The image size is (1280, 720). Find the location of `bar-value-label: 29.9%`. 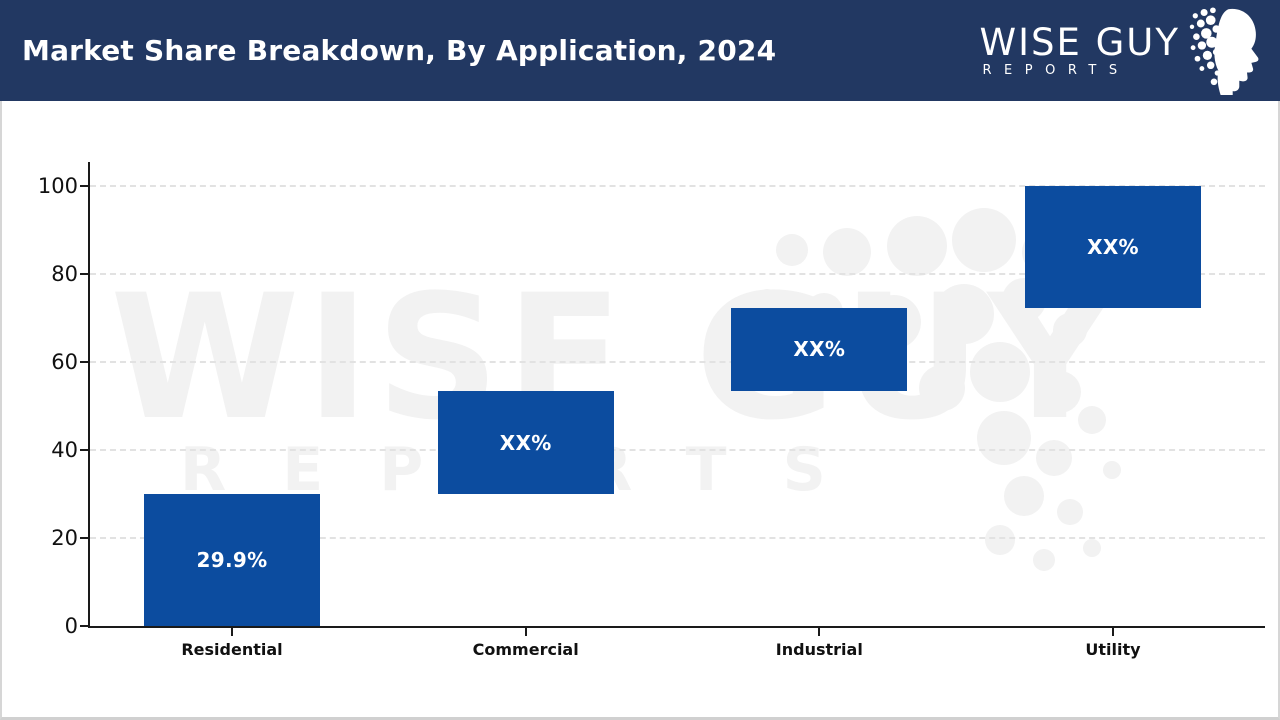

bar-value-label: 29.9% is located at coordinates (232, 560).